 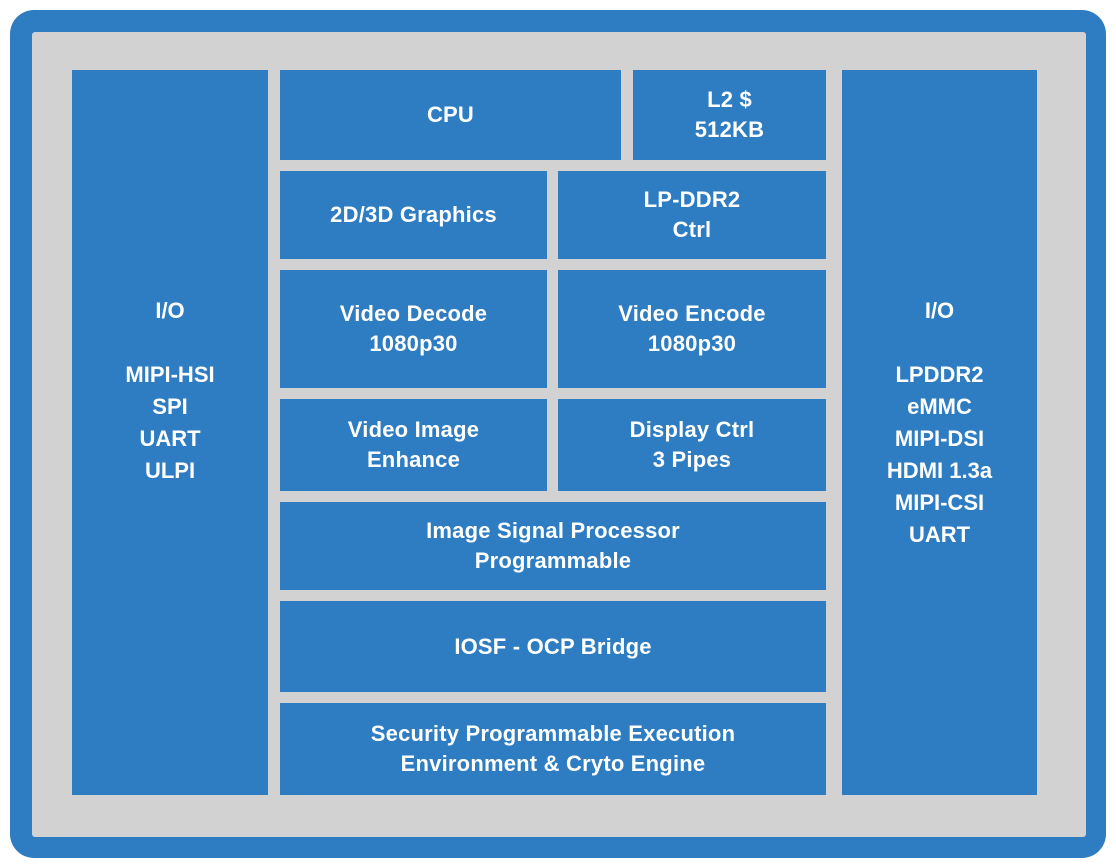 I want to click on row-graphics-memctrl: 2D/3D Graphics LP-DDR2 Ctrl, so click(x=553, y=215).